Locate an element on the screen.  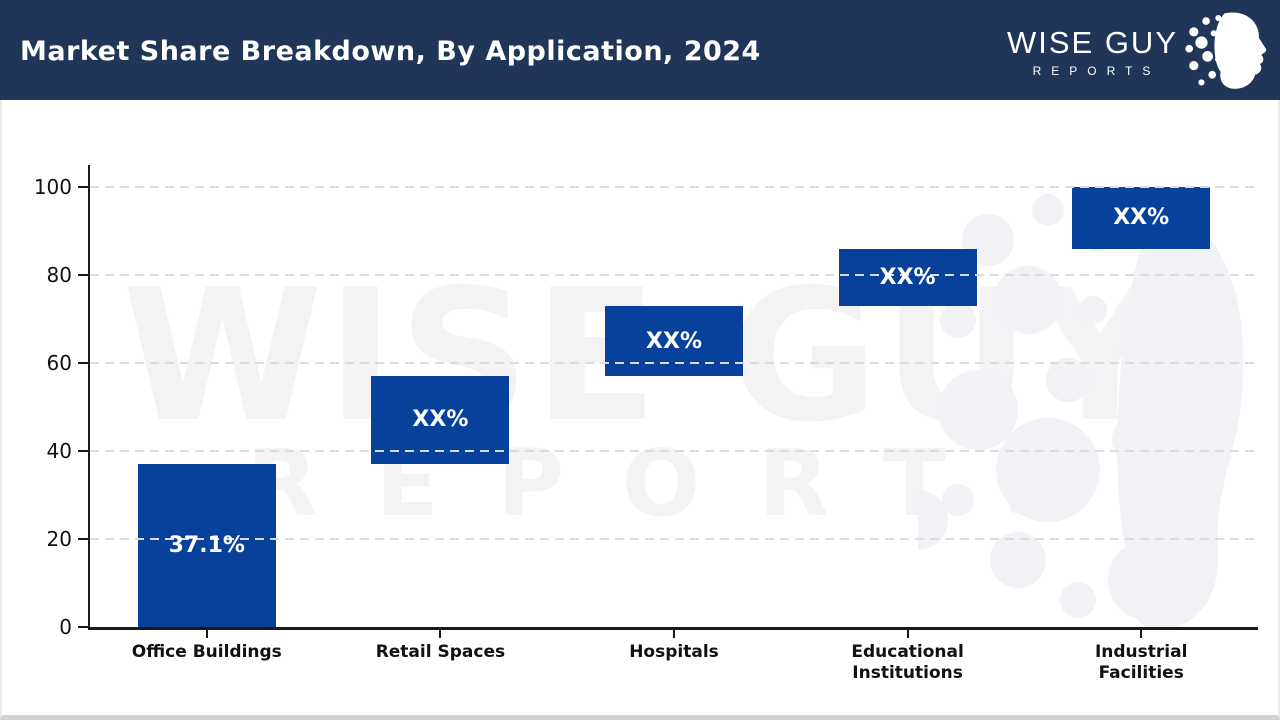
x-tick-retail-spaces is located at coordinates (440, 634).